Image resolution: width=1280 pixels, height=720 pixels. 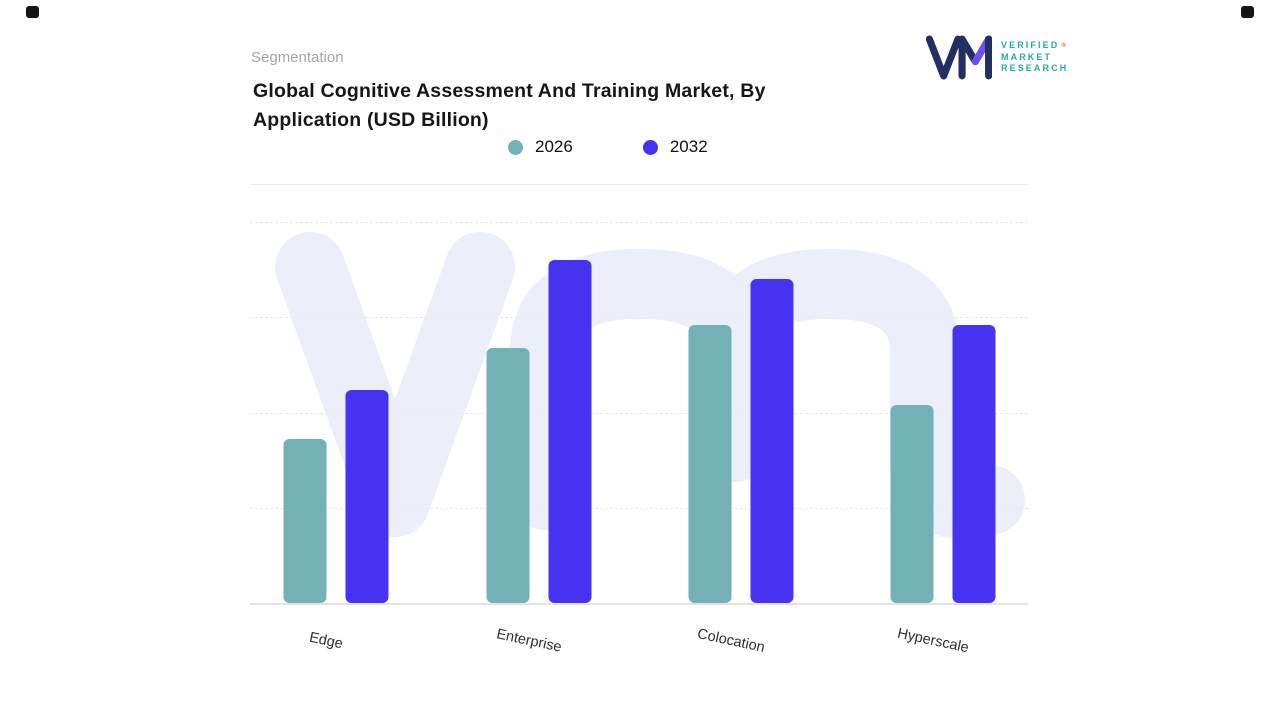 I want to click on vmr-logo-text: VERIFIED ® MARKET RESEARCH, so click(x=1034, y=57).